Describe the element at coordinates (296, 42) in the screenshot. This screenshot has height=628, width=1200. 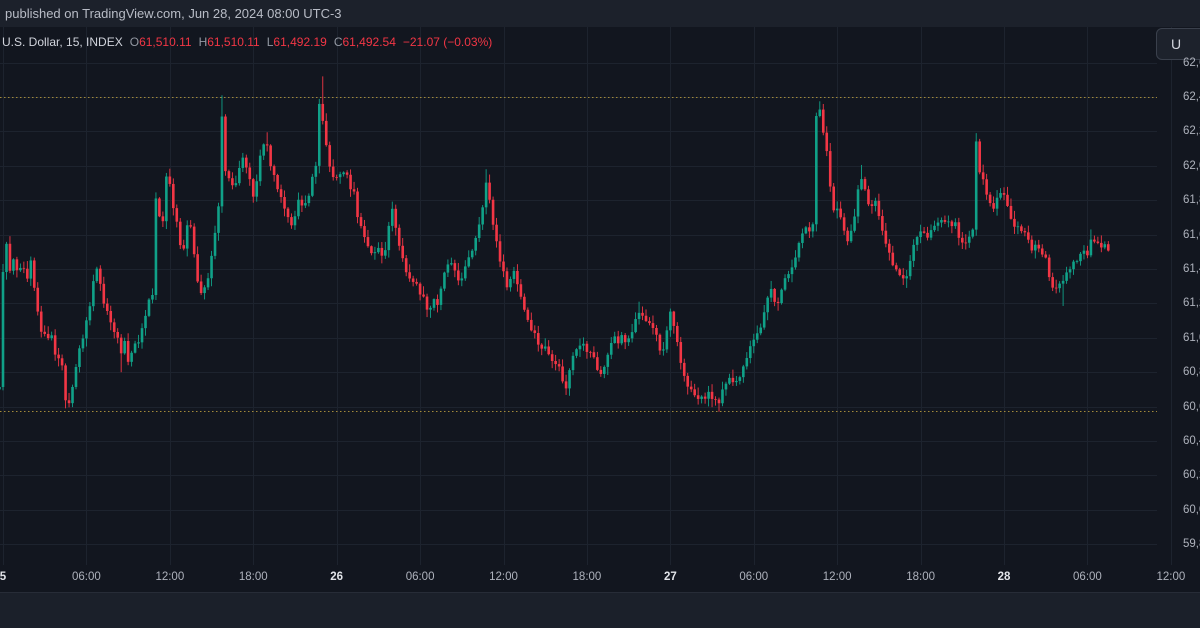
I see `ohlc-low: L61,492.19` at that location.